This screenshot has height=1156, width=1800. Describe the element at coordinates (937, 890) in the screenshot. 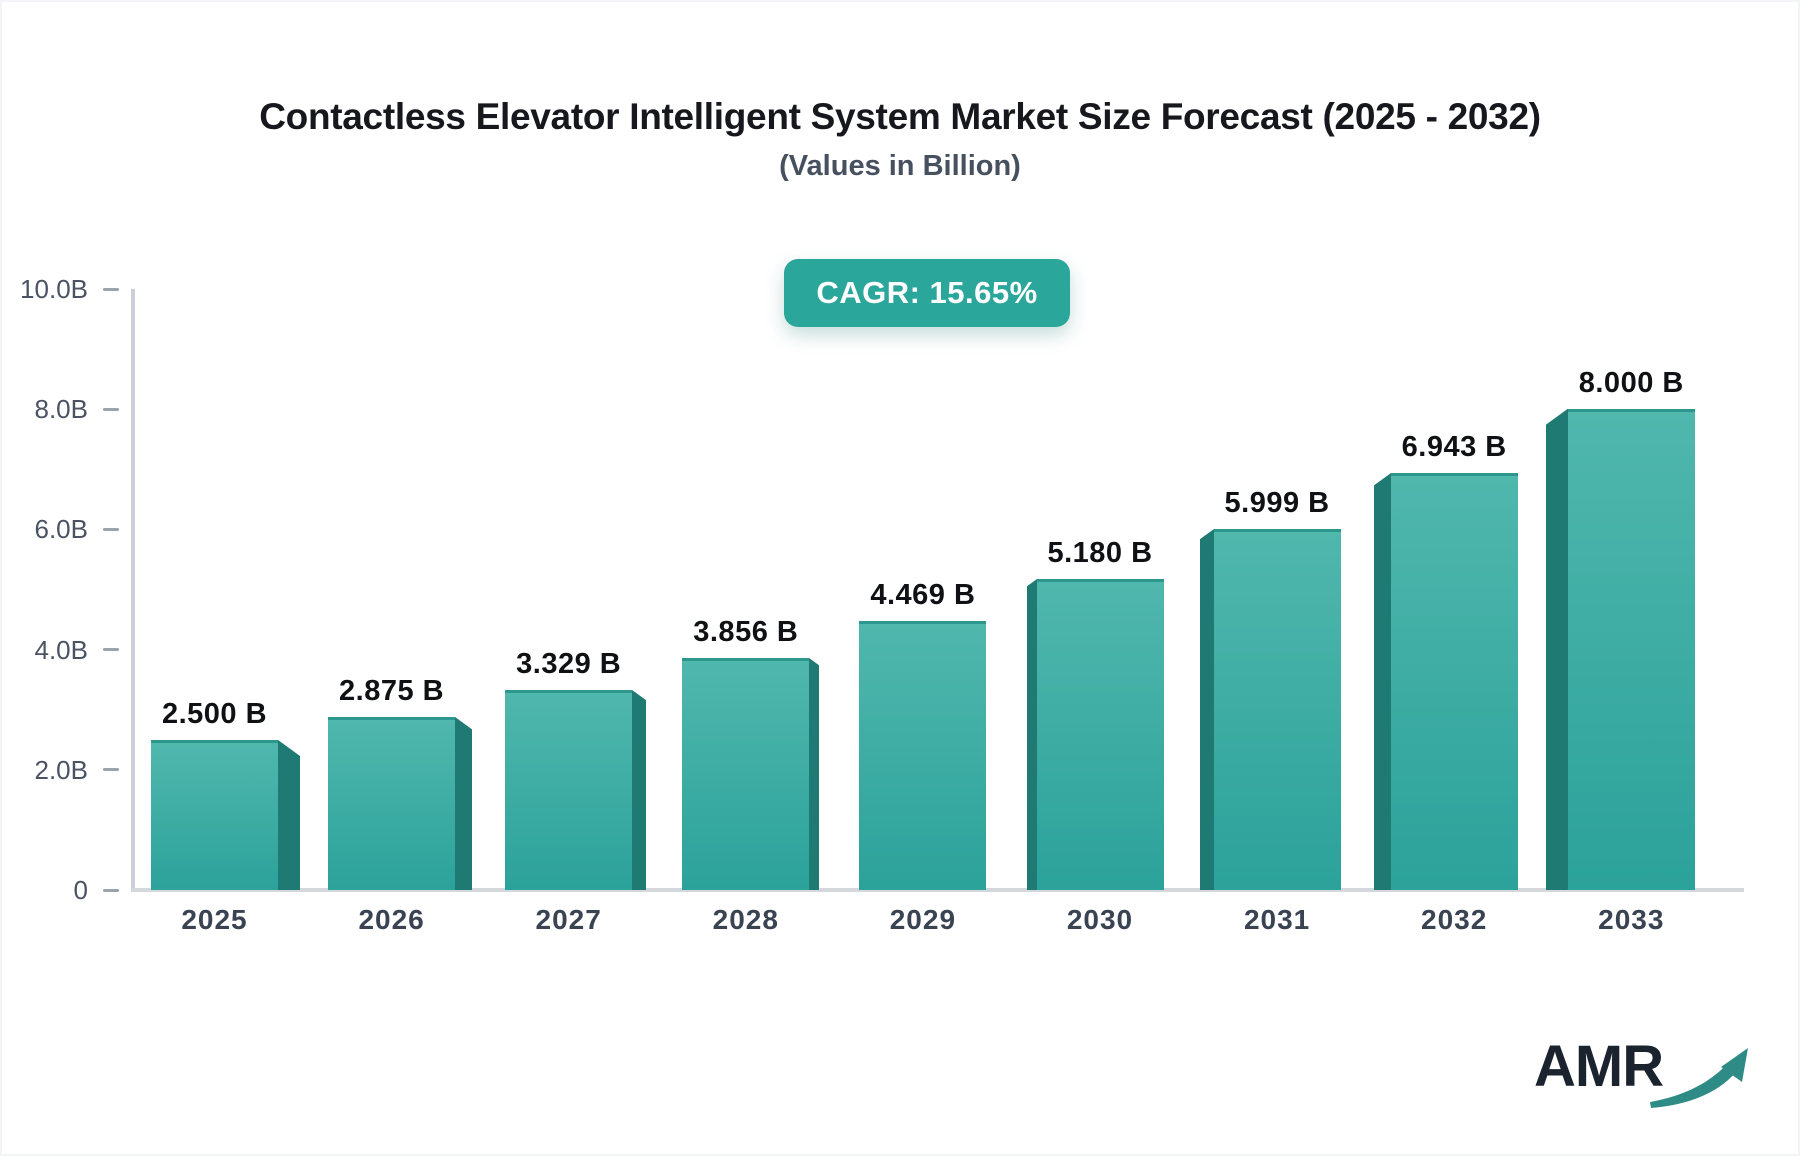

I see `x-axis-line` at that location.